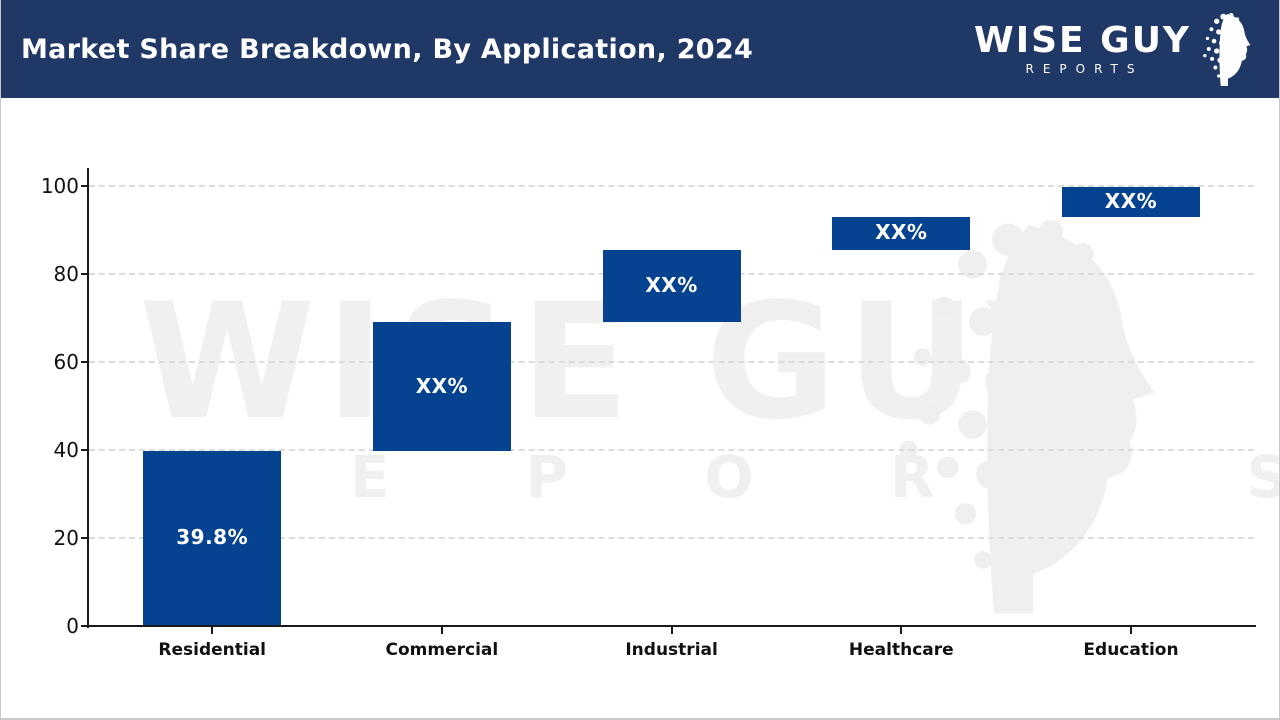  I want to click on x-axis-category-label: Healthcare, so click(901, 650).